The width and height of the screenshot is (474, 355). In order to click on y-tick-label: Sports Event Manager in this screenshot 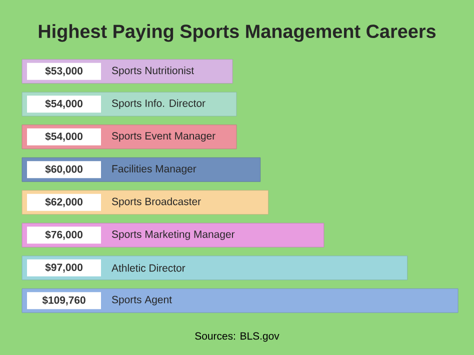, I will do `click(164, 137)`.